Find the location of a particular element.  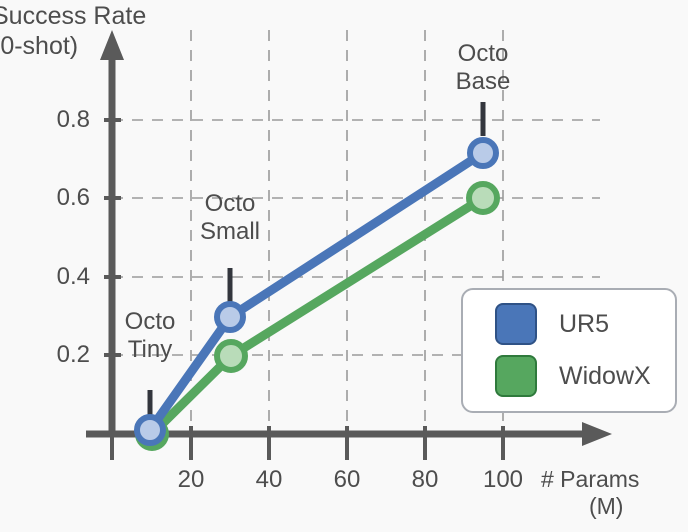

x-axis-label-line-1: # Params is located at coordinates (590, 479).